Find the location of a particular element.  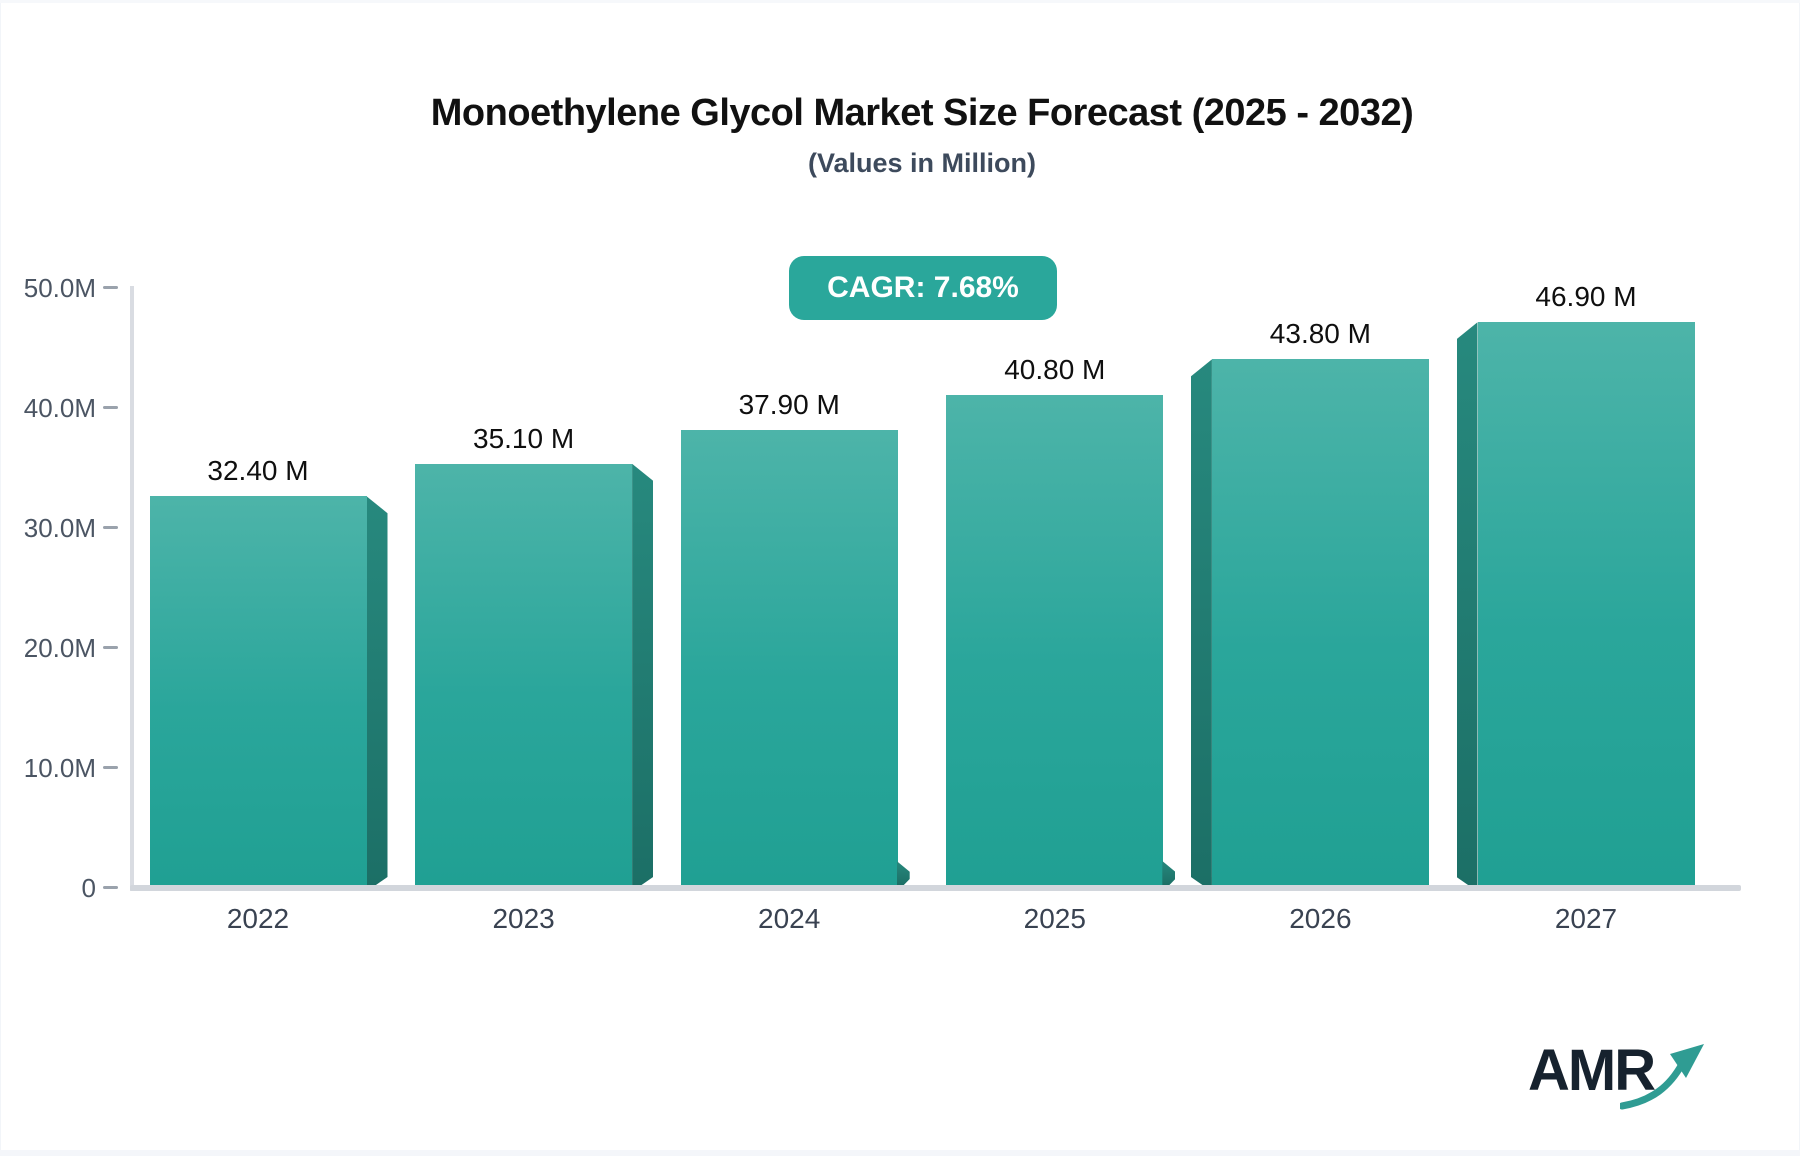

bar-value-label-2023: 35.10 M is located at coordinates (524, 438).